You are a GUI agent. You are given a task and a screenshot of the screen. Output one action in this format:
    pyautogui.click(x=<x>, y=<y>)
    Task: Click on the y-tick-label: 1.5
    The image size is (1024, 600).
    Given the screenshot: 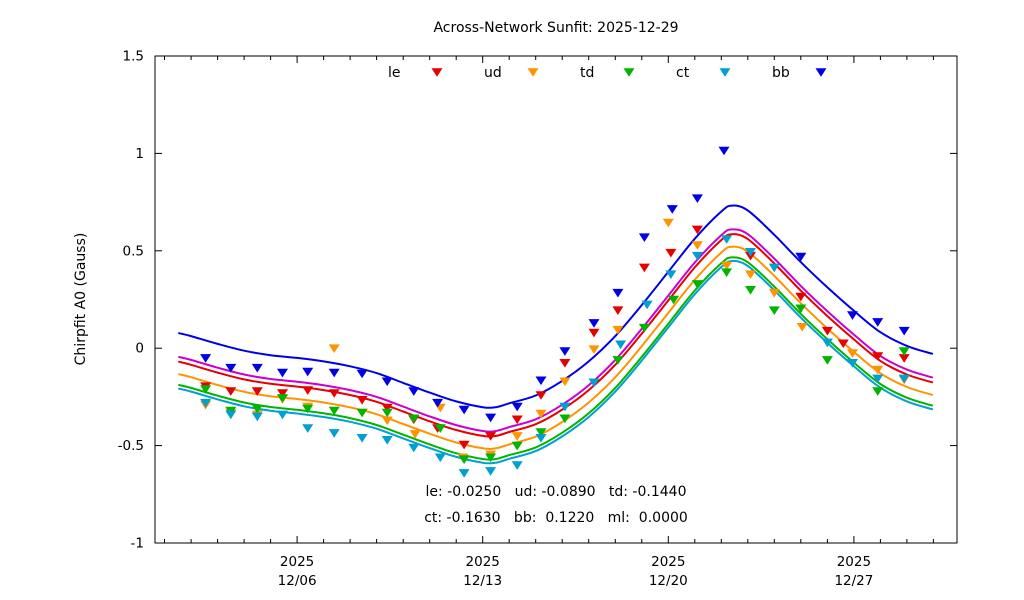 What is the action you would take?
    pyautogui.click(x=133, y=57)
    